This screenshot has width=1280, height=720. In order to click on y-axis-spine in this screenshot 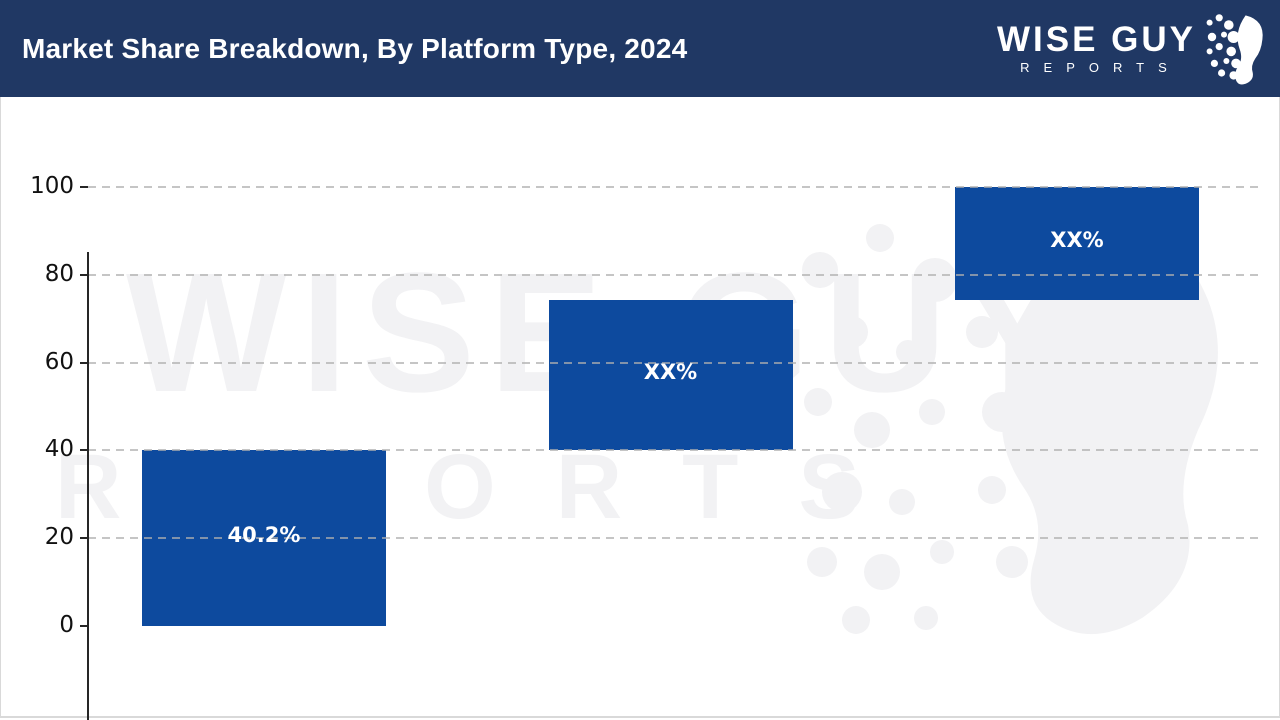, I will do `click(88, 486)`.